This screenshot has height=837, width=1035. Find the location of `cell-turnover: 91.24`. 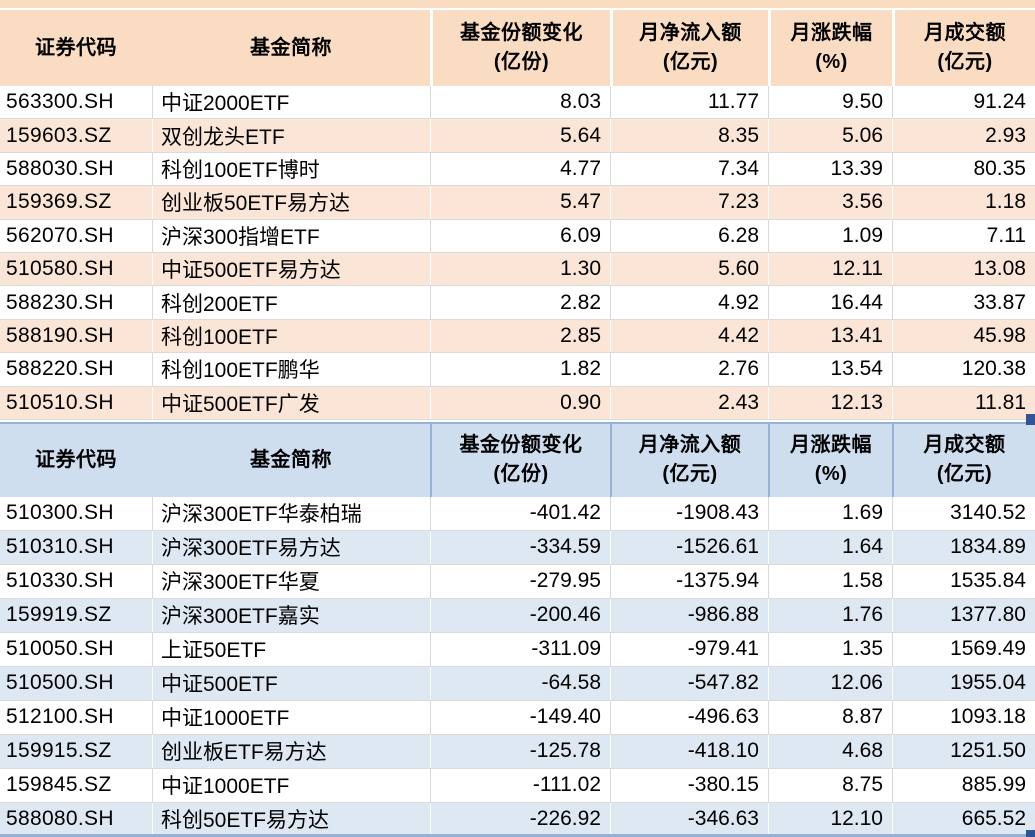

cell-turnover: 91.24 is located at coordinates (963, 102).